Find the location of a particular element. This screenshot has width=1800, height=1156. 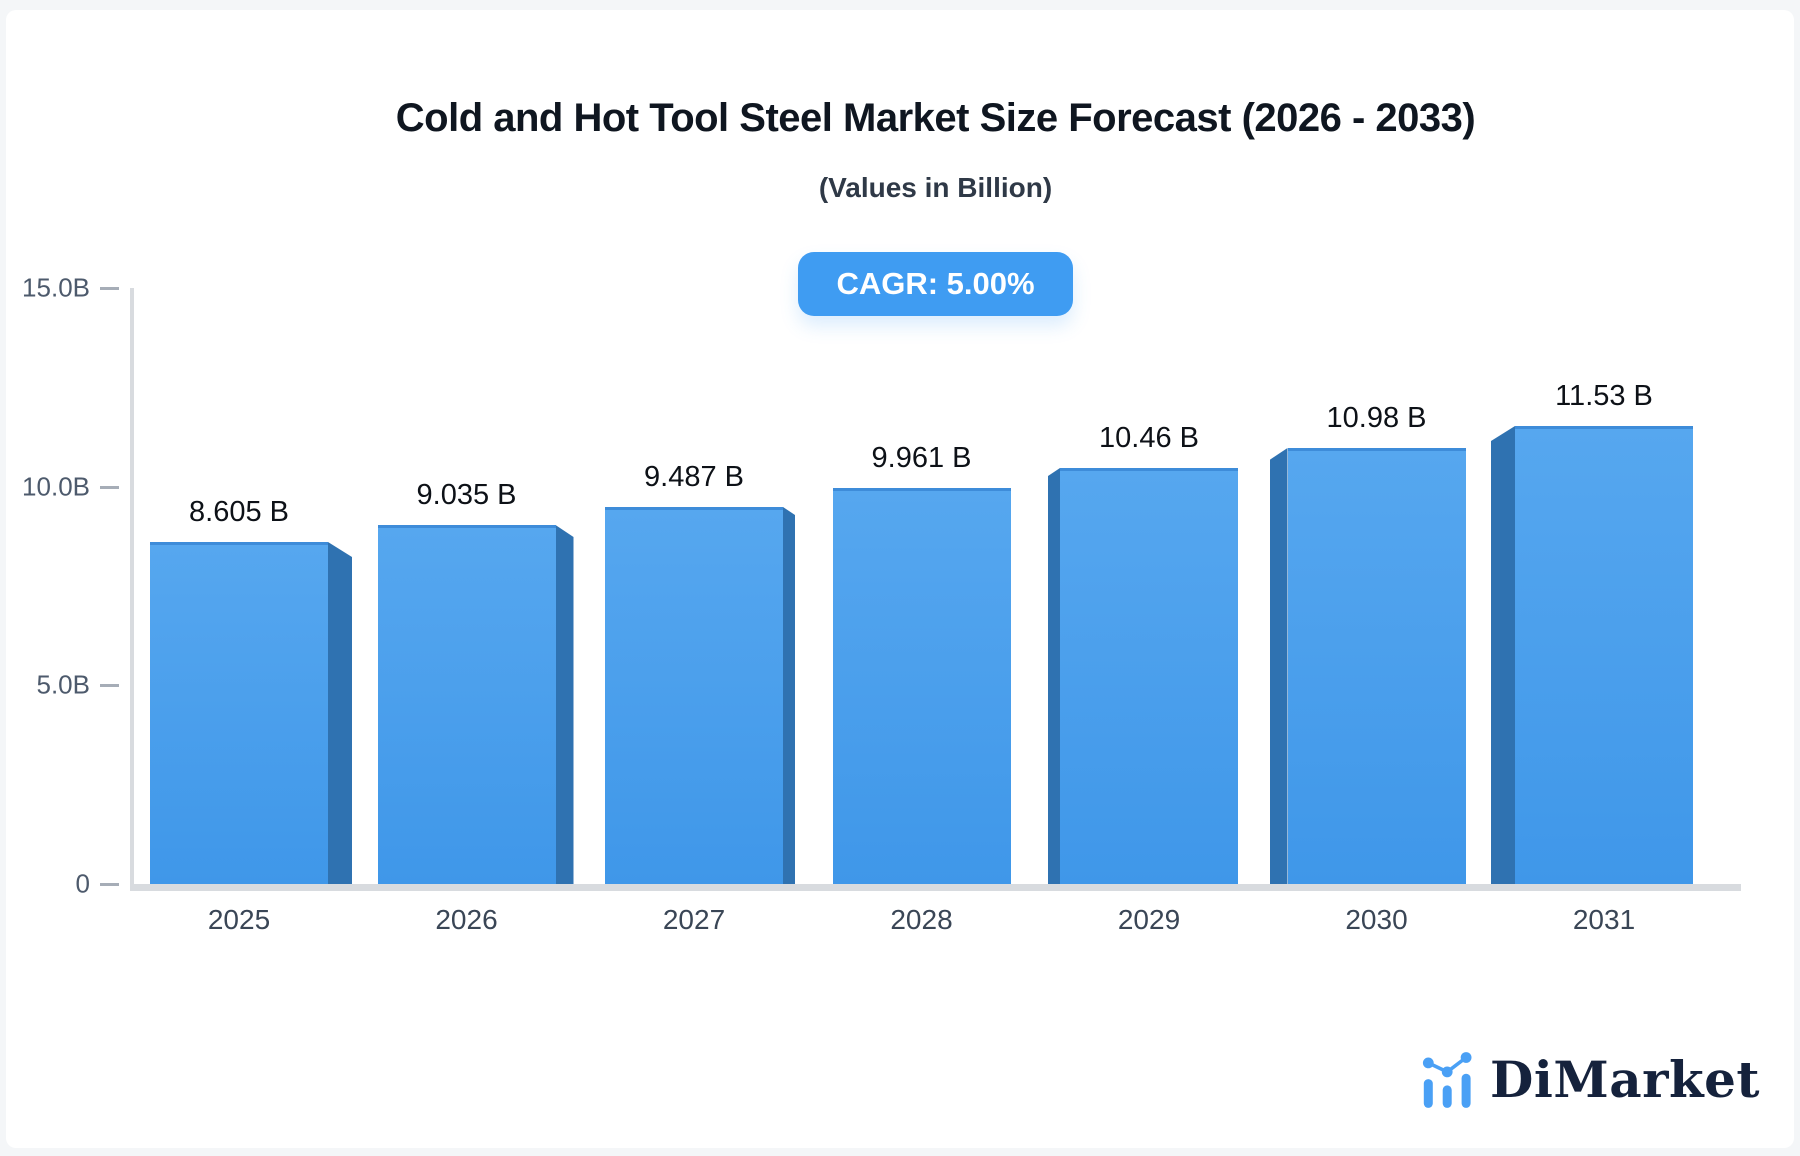

x-axis-label: 2028 is located at coordinates (921, 919).